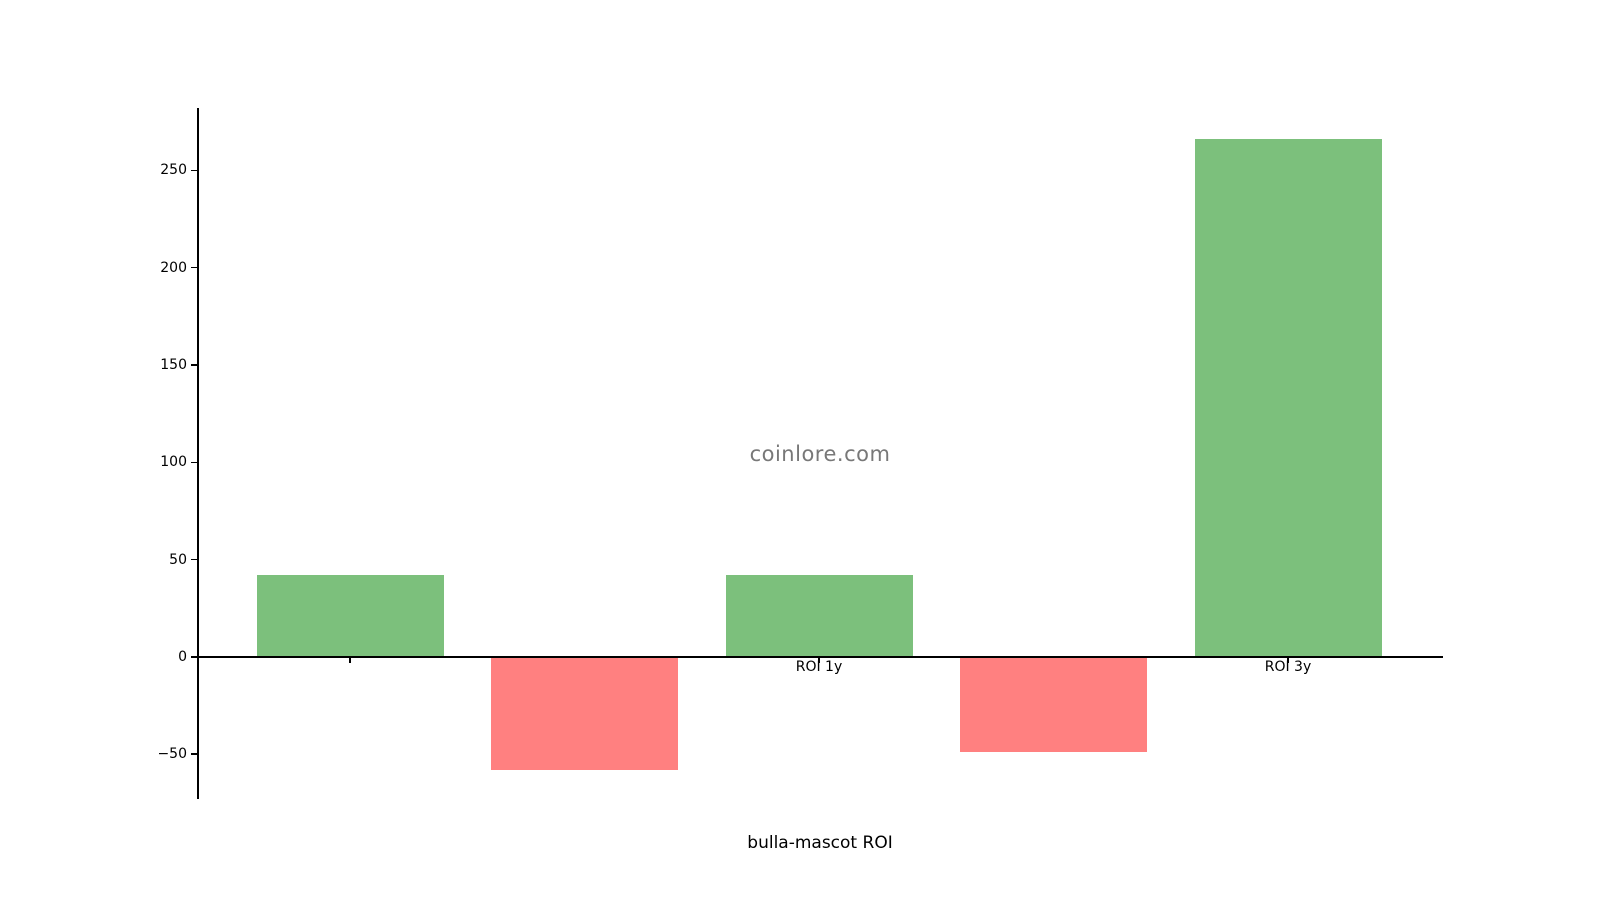 Image resolution: width=1600 pixels, height=900 pixels. I want to click on x-axis-zero-line, so click(820, 657).